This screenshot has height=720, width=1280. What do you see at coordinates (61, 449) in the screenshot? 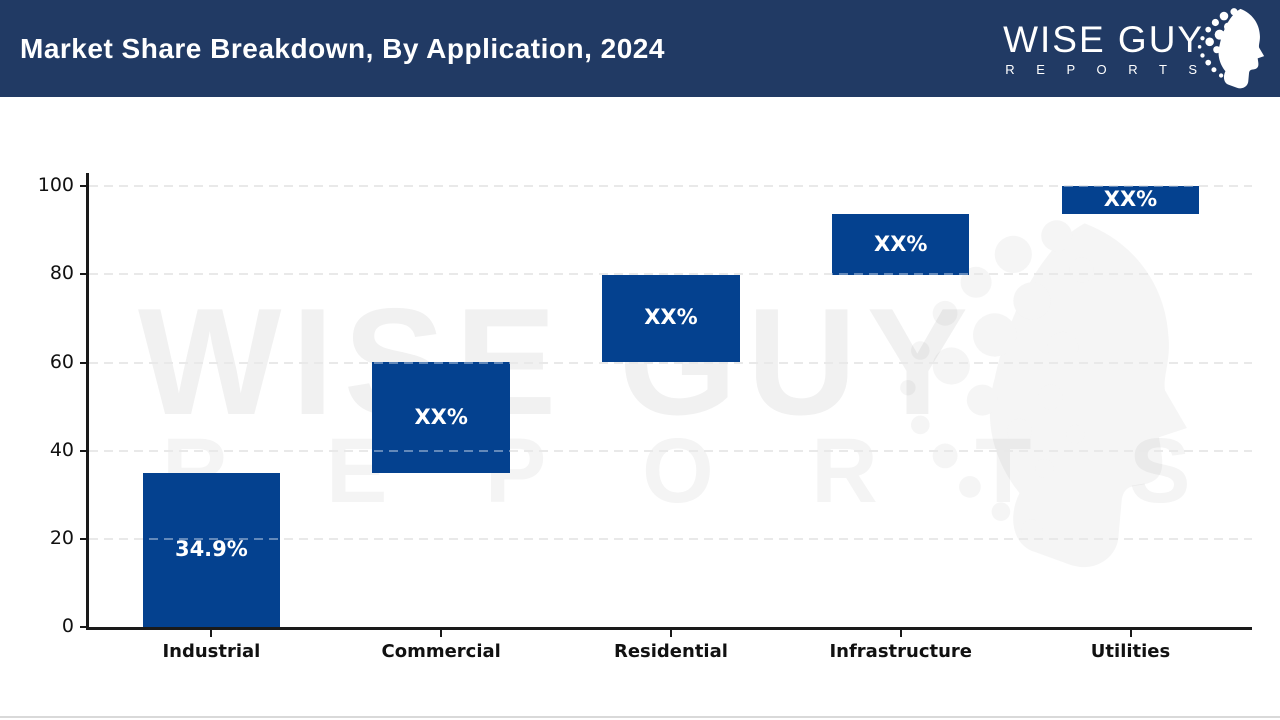
I see `y-tick-label-40: 40` at bounding box center [61, 449].